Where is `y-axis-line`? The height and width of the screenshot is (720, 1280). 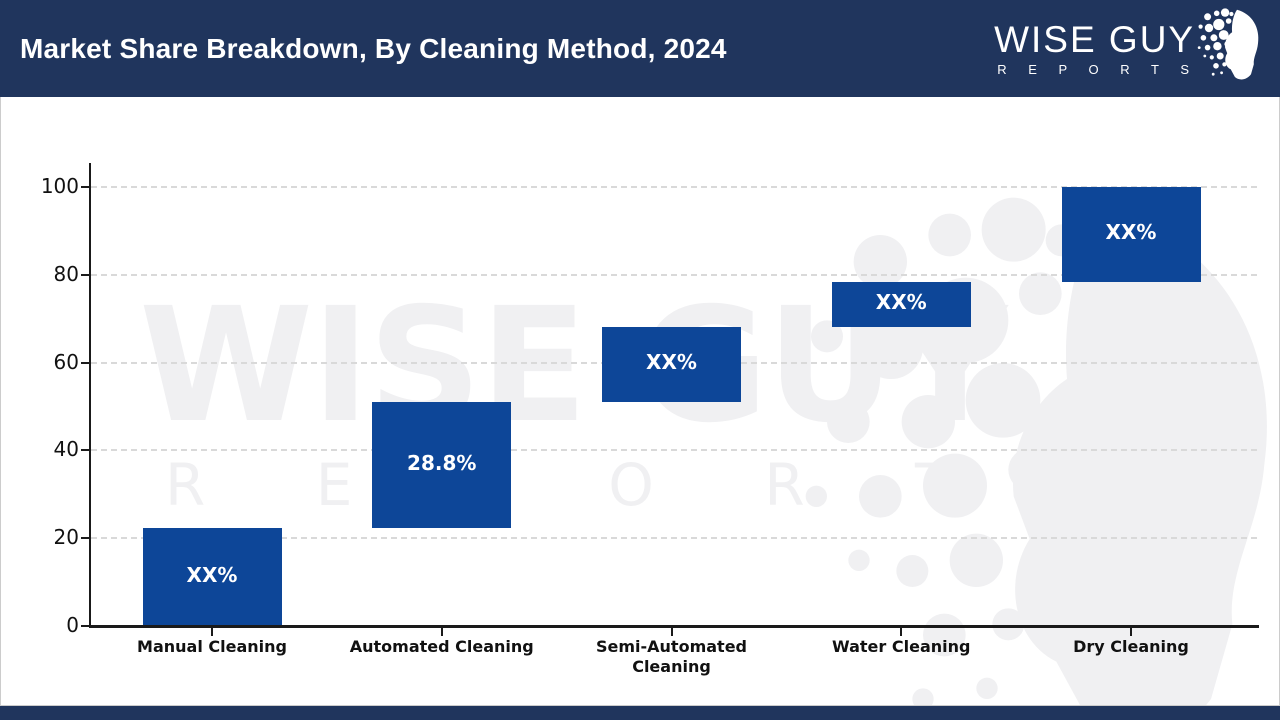 y-axis-line is located at coordinates (90, 395).